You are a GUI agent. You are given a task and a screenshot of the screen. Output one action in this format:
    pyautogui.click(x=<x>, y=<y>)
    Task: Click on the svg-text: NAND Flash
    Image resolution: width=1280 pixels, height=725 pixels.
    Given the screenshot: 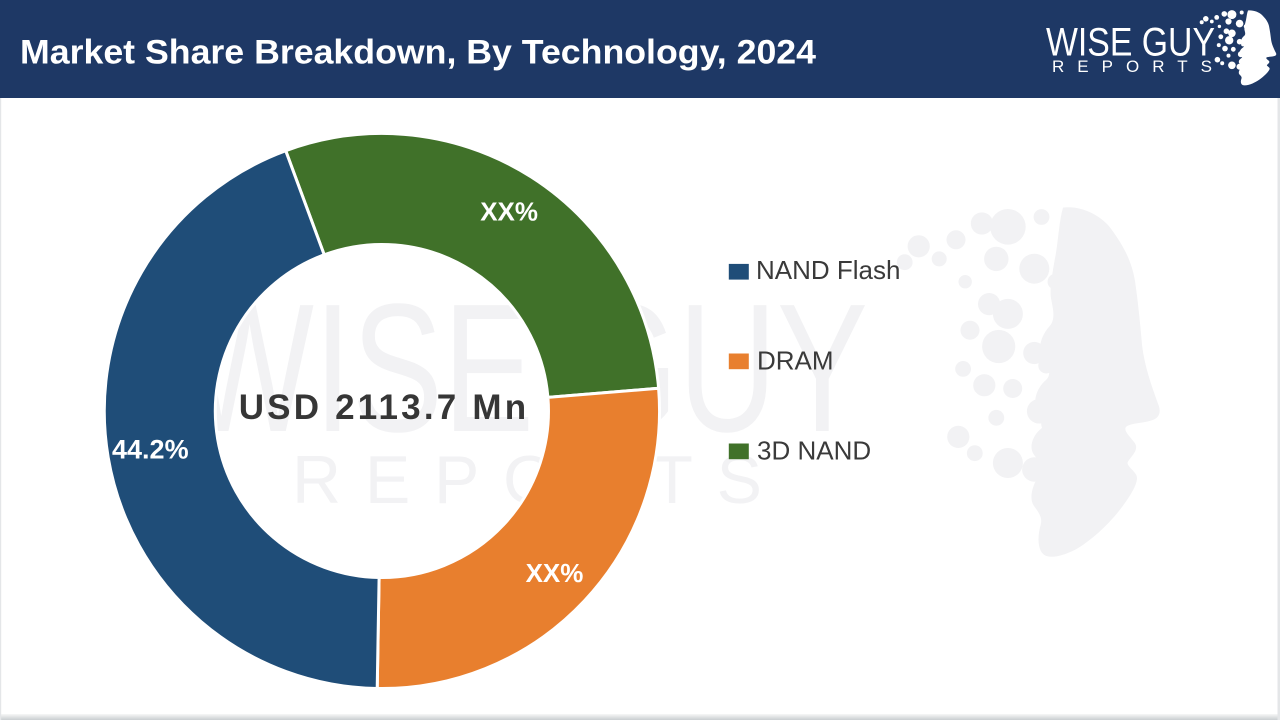 What is the action you would take?
    pyautogui.click(x=828, y=270)
    